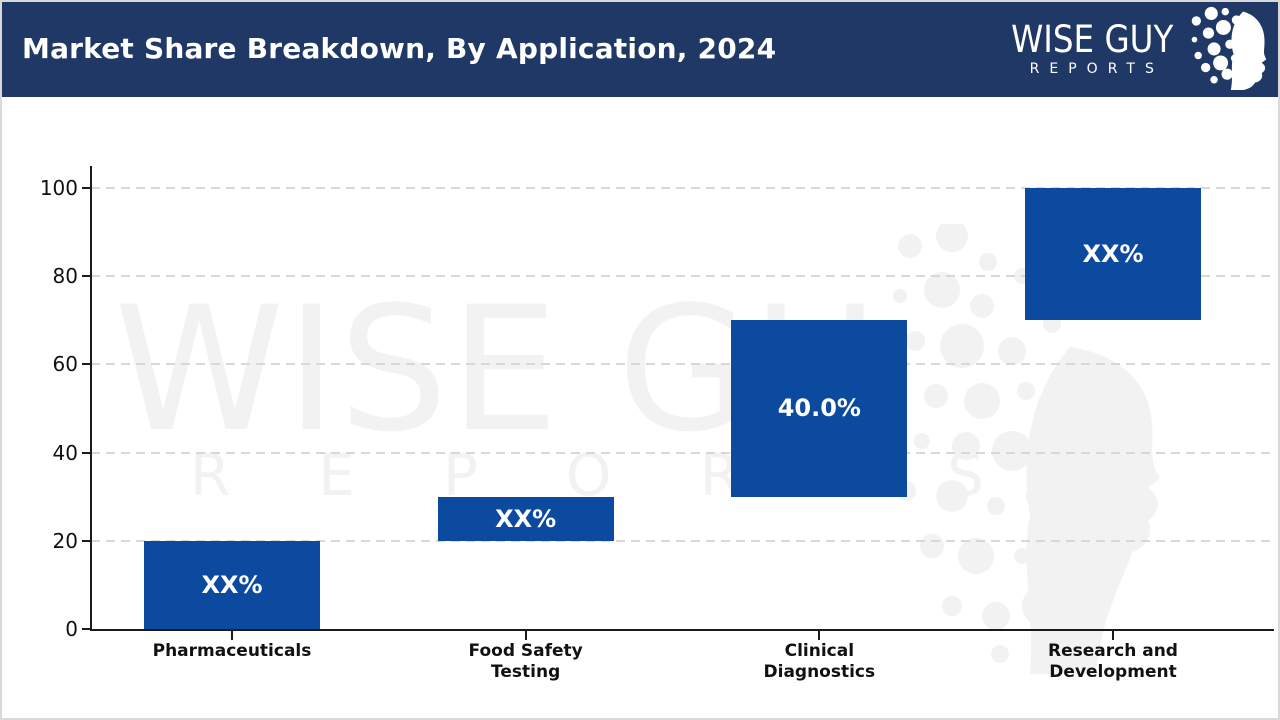  What do you see at coordinates (525, 661) in the screenshot?
I see `x-category-label: Food Safety Testing` at bounding box center [525, 661].